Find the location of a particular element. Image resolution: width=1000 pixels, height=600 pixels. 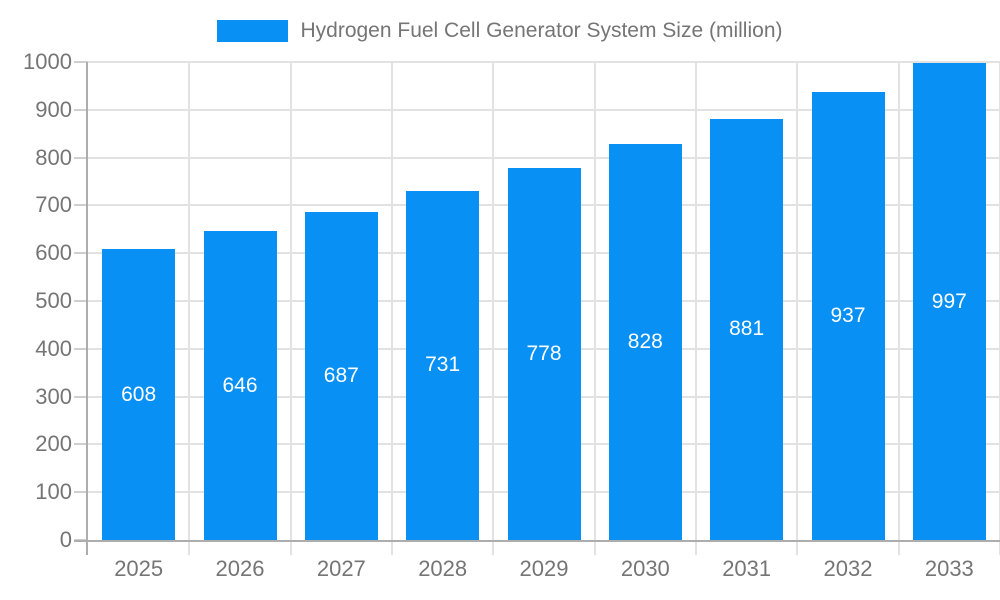

bar-2025: 608 is located at coordinates (139, 394).